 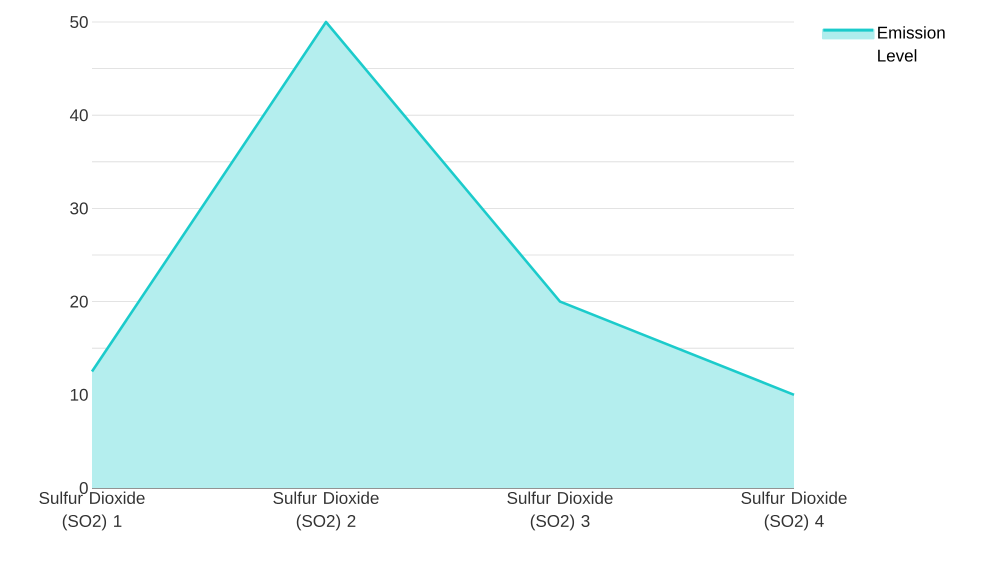 I want to click on y-tick-label: 0, so click(x=84, y=488).